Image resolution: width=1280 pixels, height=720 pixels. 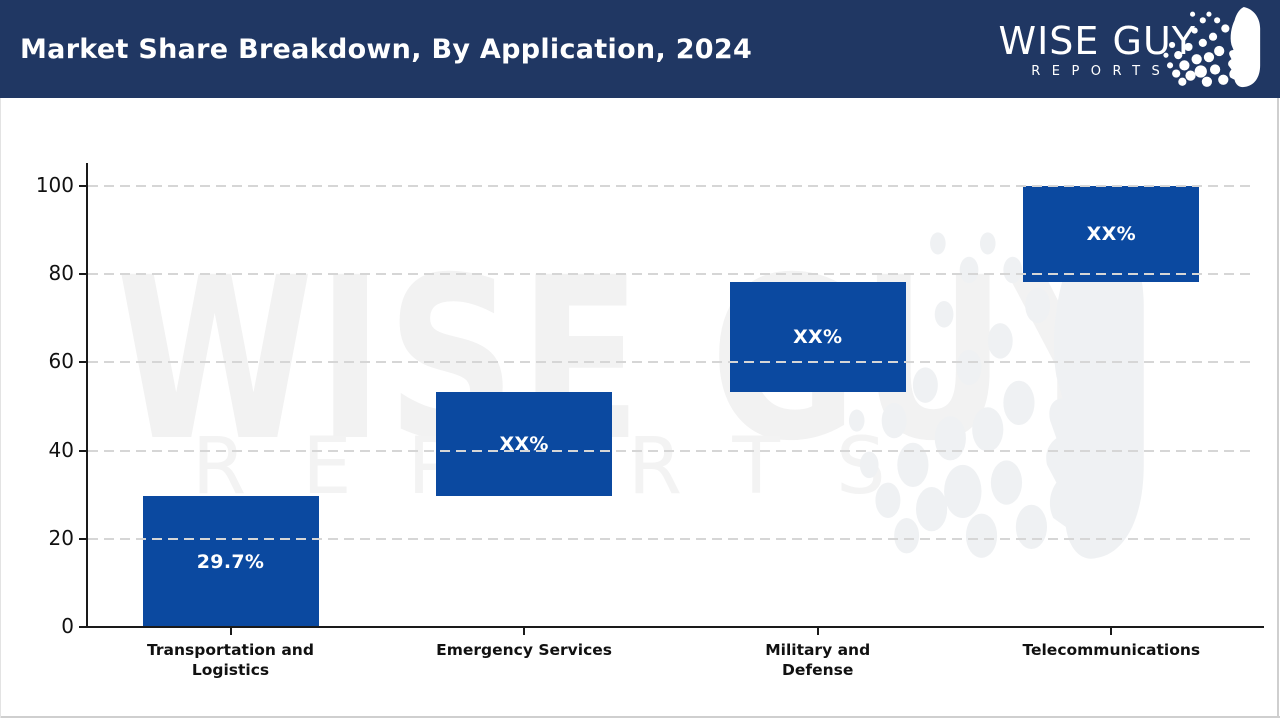 I want to click on bar-value-label: 29.7%, so click(x=230, y=561).